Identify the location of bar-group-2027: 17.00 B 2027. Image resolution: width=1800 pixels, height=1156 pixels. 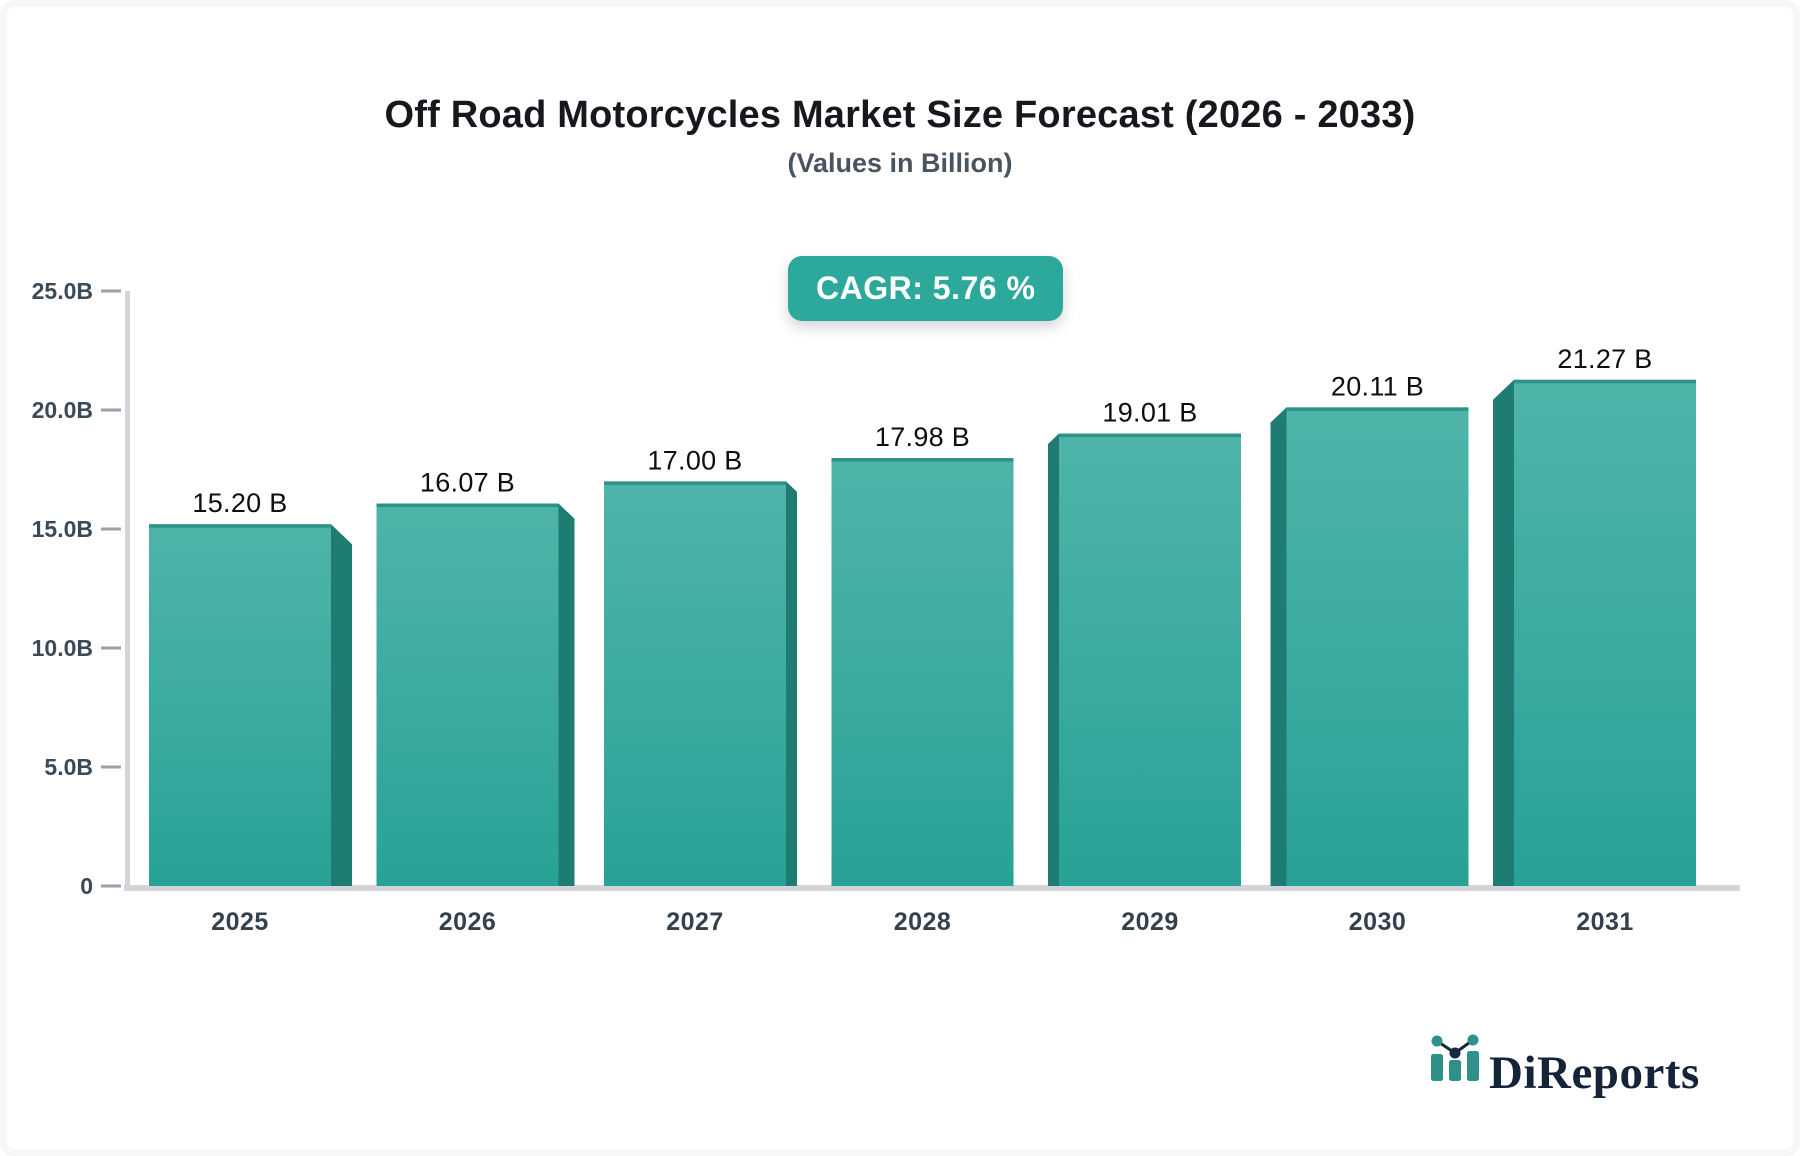
(700, 690).